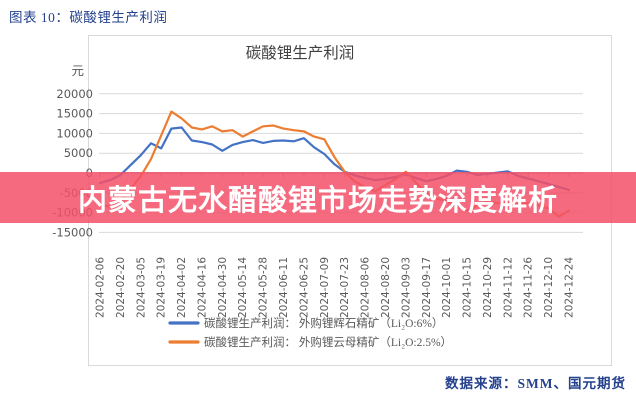 The height and width of the screenshot is (400, 636). Describe the element at coordinates (406, 287) in the screenshot. I see `x-tick-label: 2024-09-03` at that location.